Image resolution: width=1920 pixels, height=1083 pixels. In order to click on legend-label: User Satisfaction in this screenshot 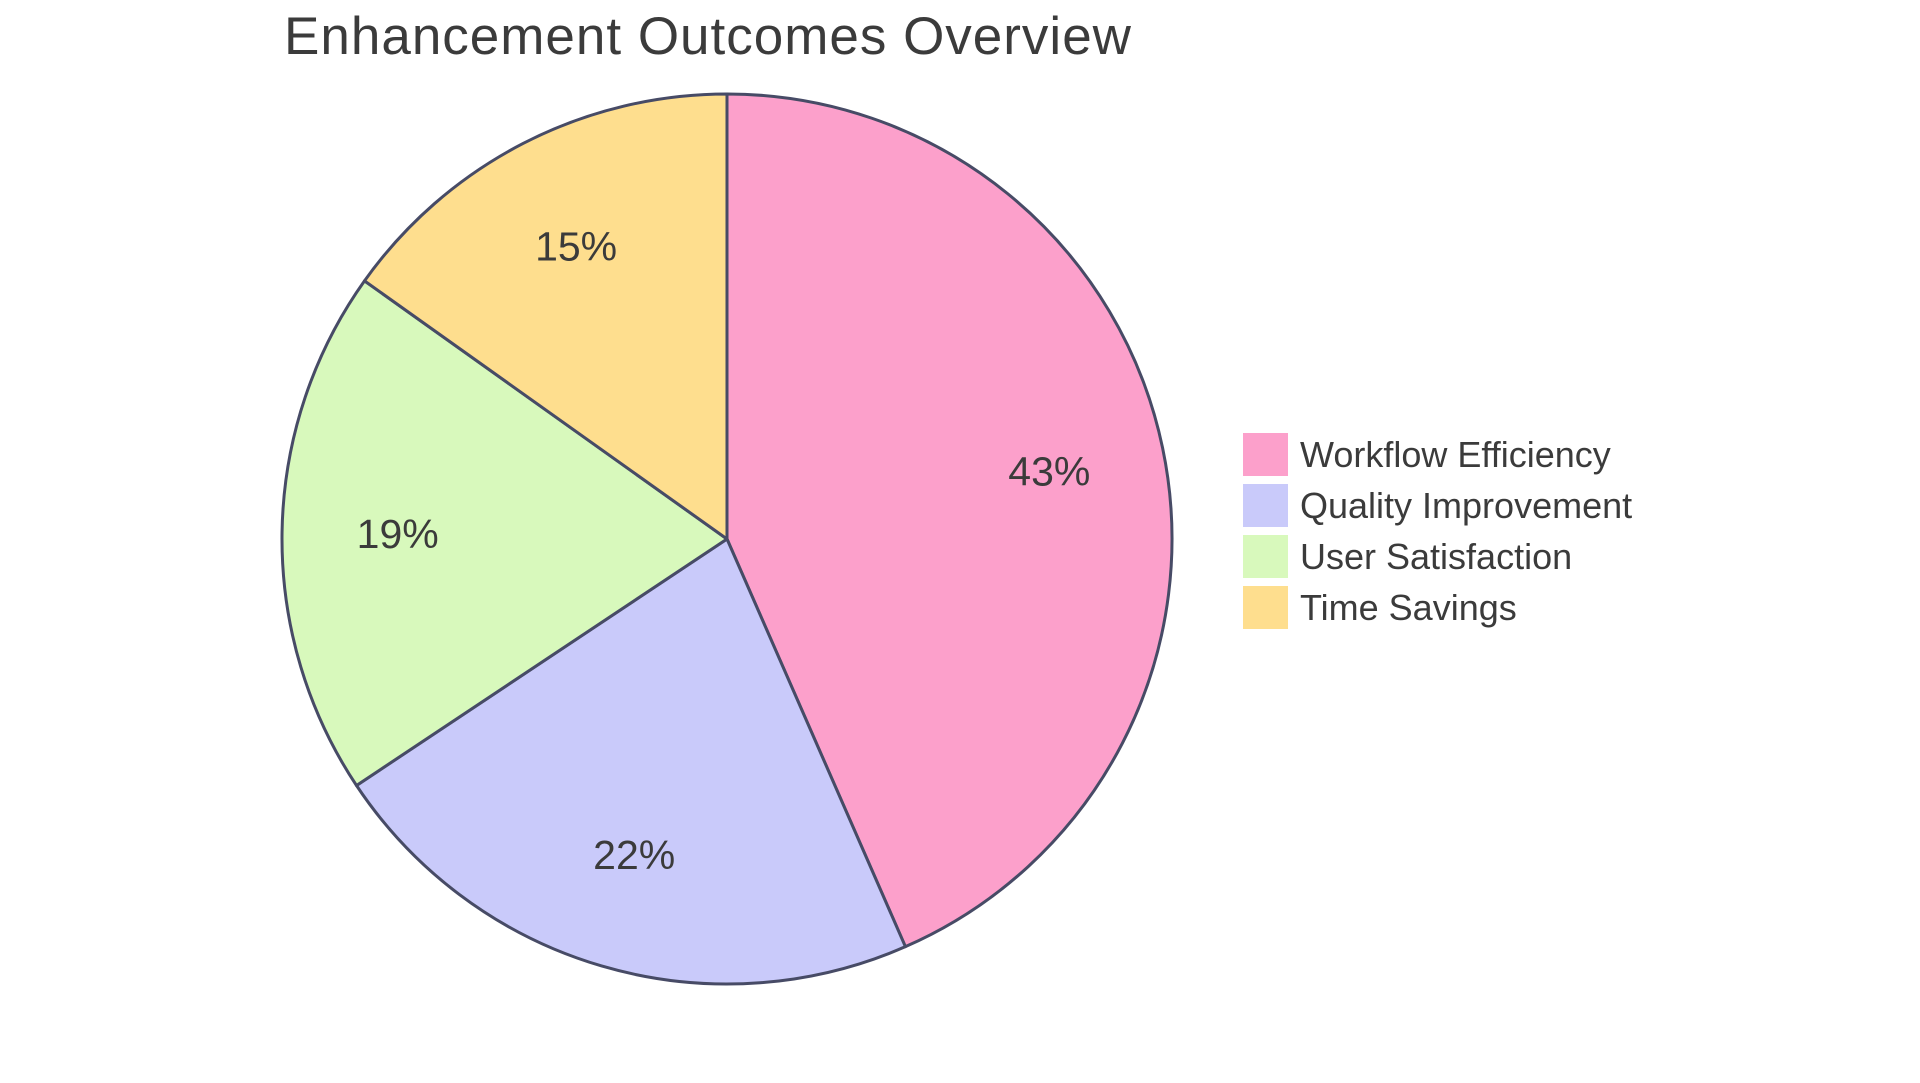, I will do `click(1436, 556)`.